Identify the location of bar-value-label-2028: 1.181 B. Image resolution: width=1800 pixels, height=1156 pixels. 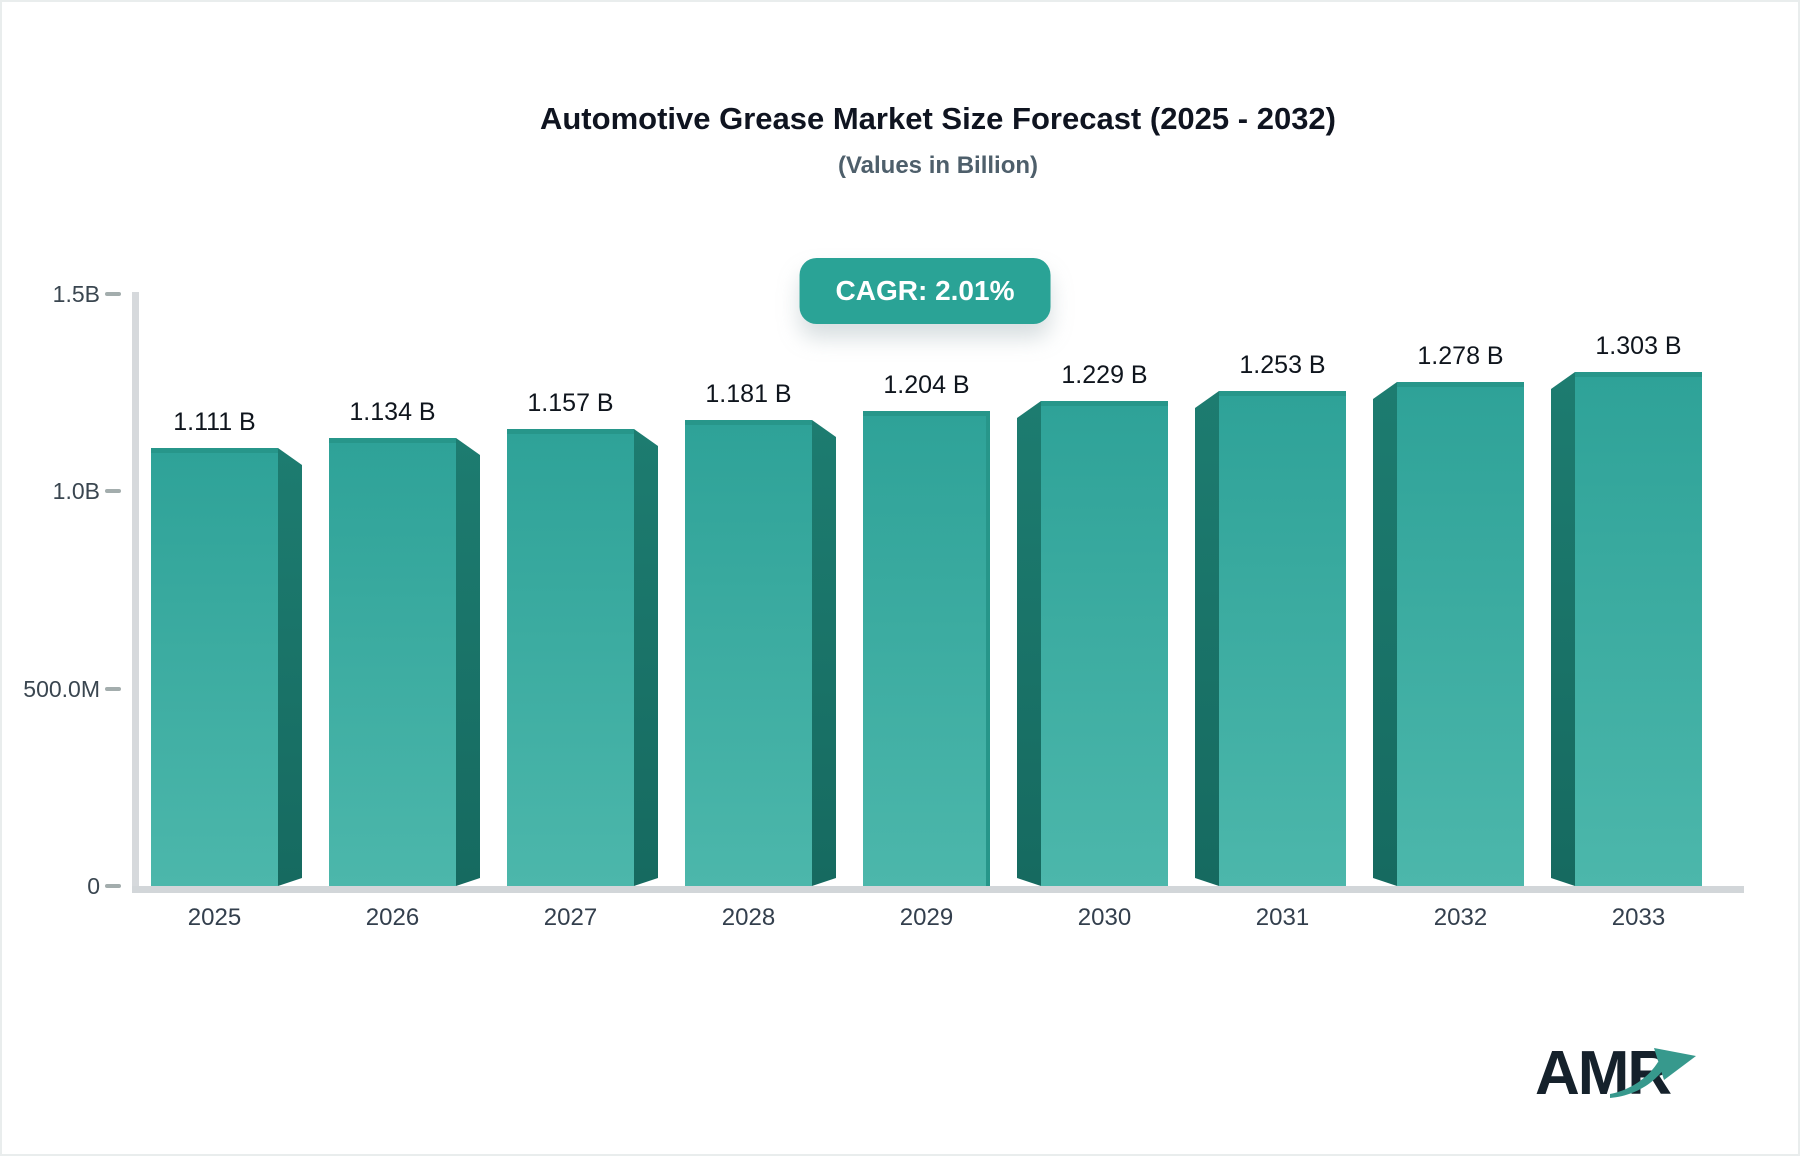
(748, 394).